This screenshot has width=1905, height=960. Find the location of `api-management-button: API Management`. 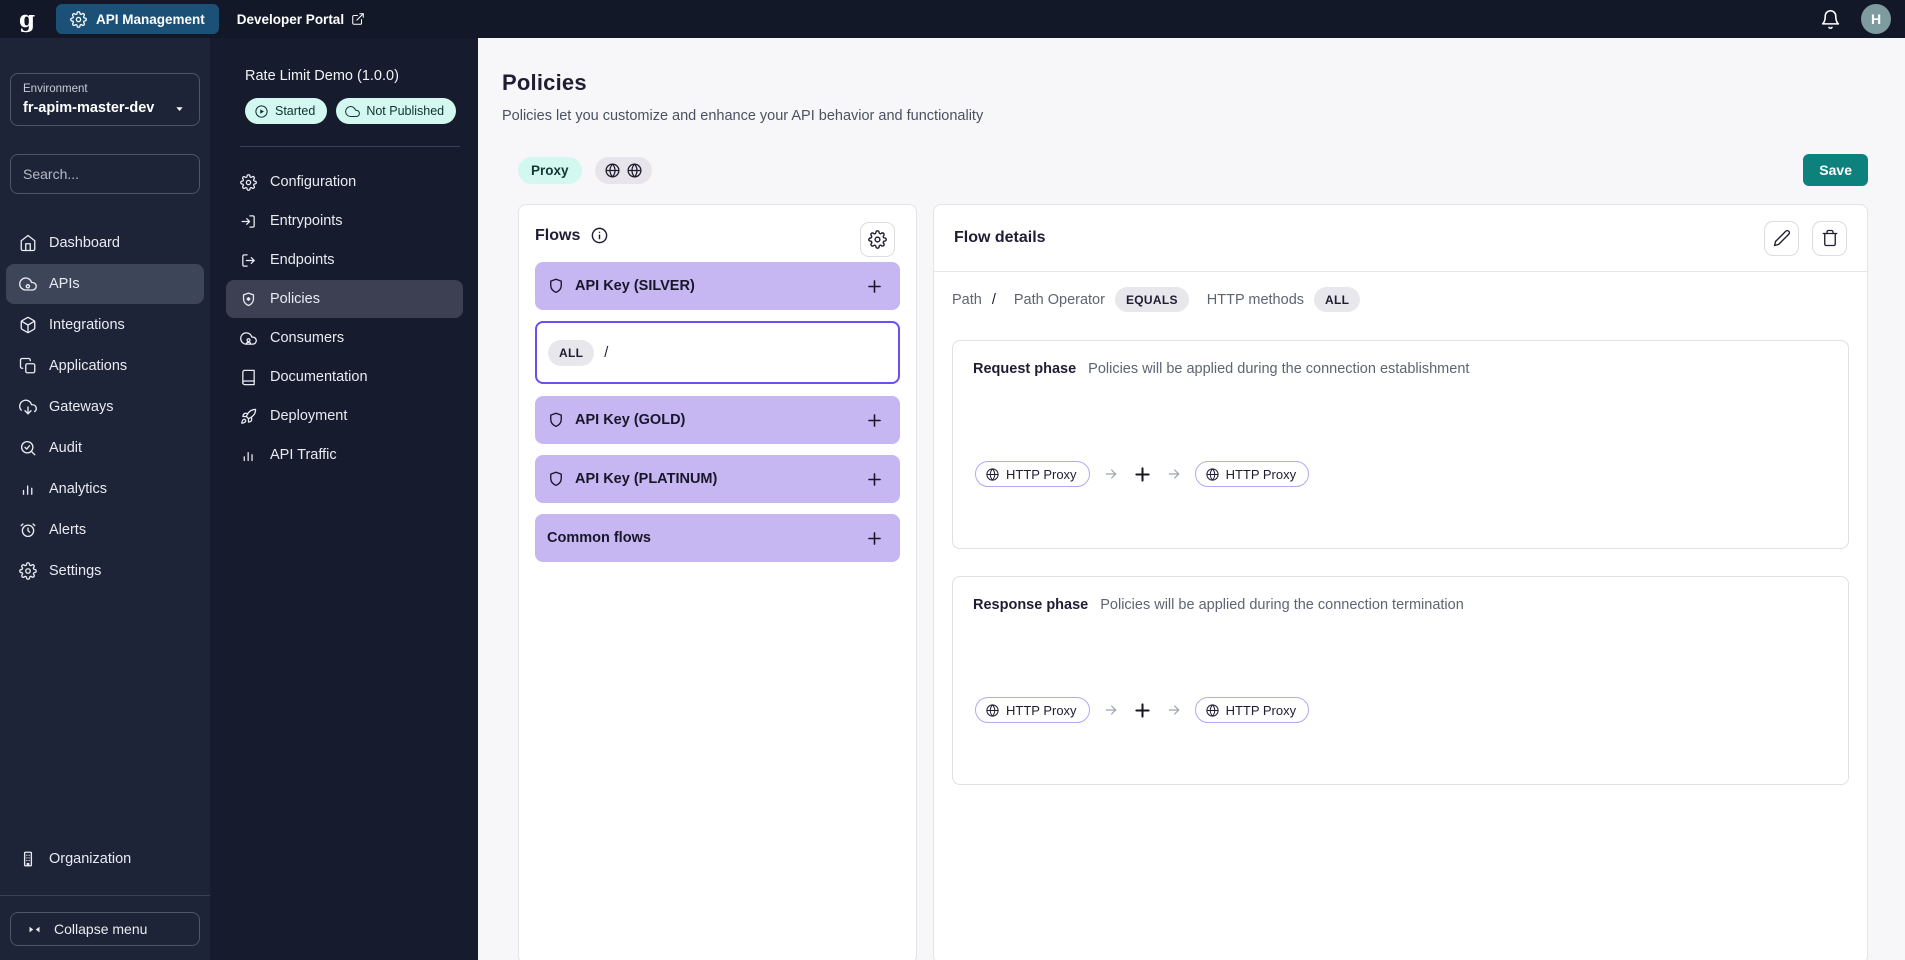

api-management-button: API Management is located at coordinates (137, 19).